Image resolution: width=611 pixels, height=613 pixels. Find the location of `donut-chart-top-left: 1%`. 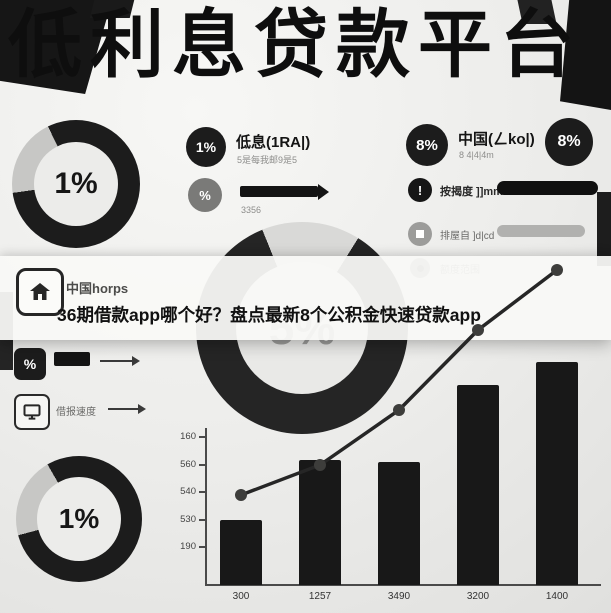

donut-chart-top-left: 1% is located at coordinates (76, 184).